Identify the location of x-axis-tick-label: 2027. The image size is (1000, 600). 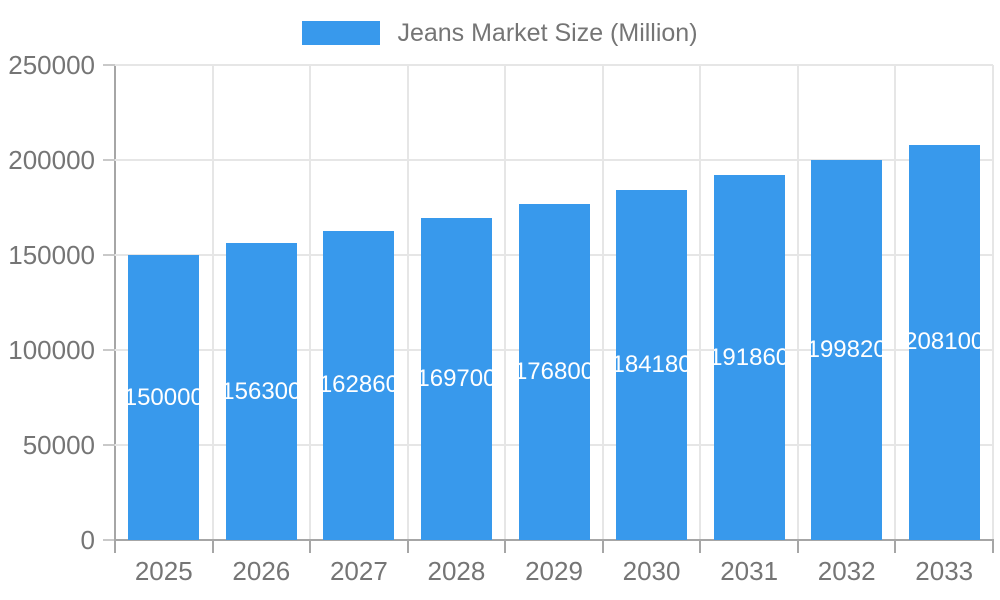
(358, 571).